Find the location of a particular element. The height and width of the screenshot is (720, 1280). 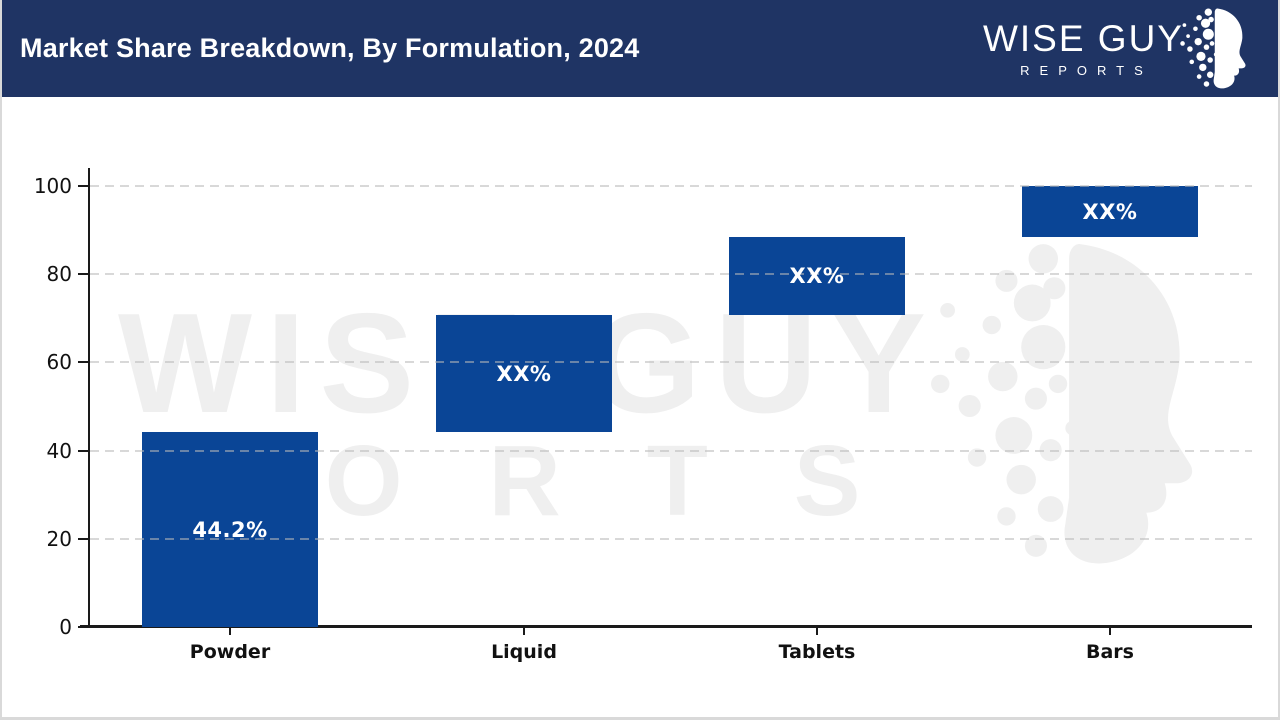

logo-text: WISE GUY REPORTS is located at coordinates (1083, 48).